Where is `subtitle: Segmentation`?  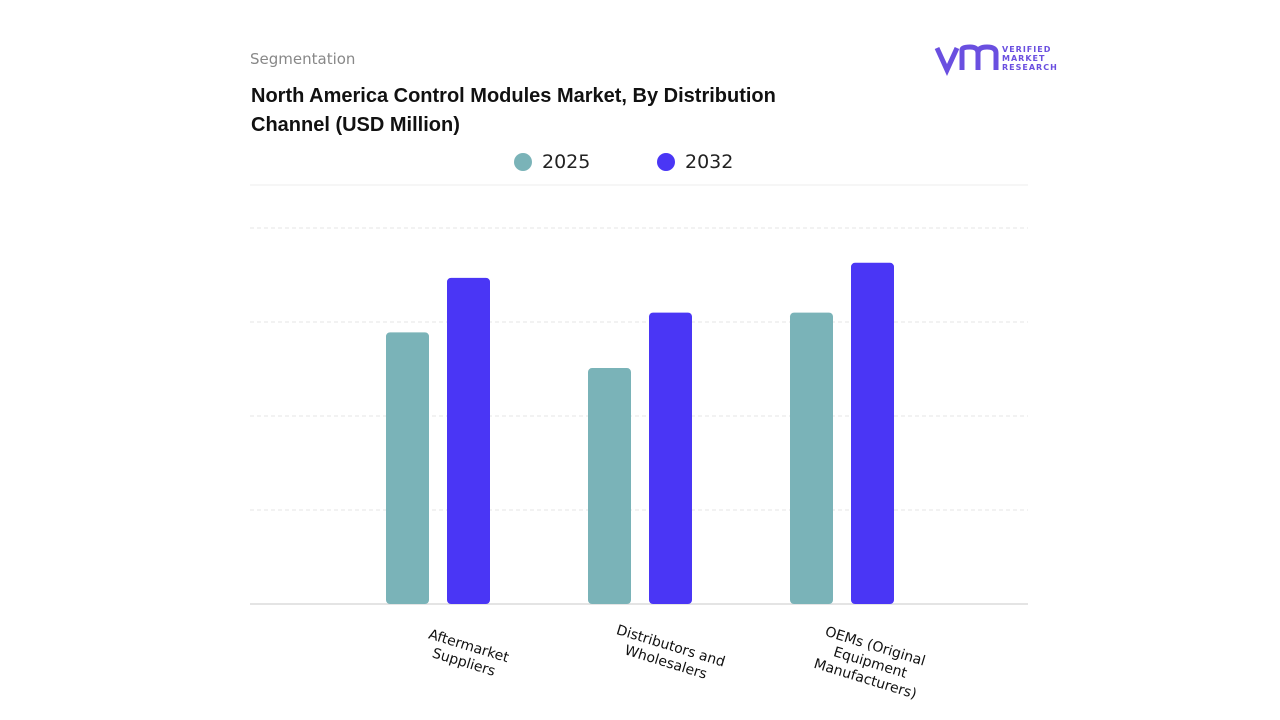 subtitle: Segmentation is located at coordinates (303, 59).